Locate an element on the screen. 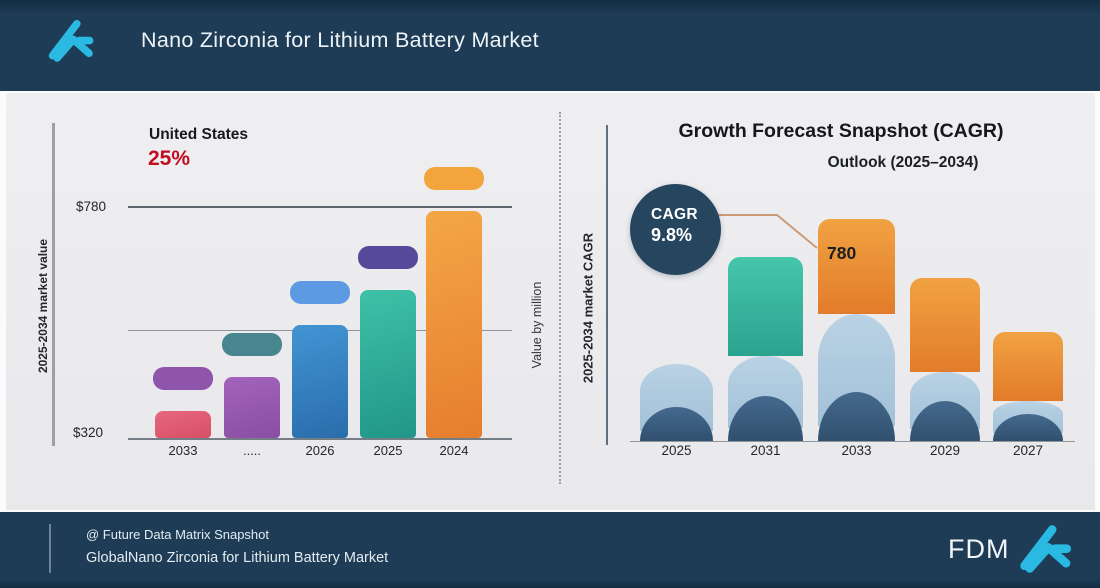 This screenshot has height=588, width=1100. left-chart-xtick: 2024 is located at coordinates (454, 450).